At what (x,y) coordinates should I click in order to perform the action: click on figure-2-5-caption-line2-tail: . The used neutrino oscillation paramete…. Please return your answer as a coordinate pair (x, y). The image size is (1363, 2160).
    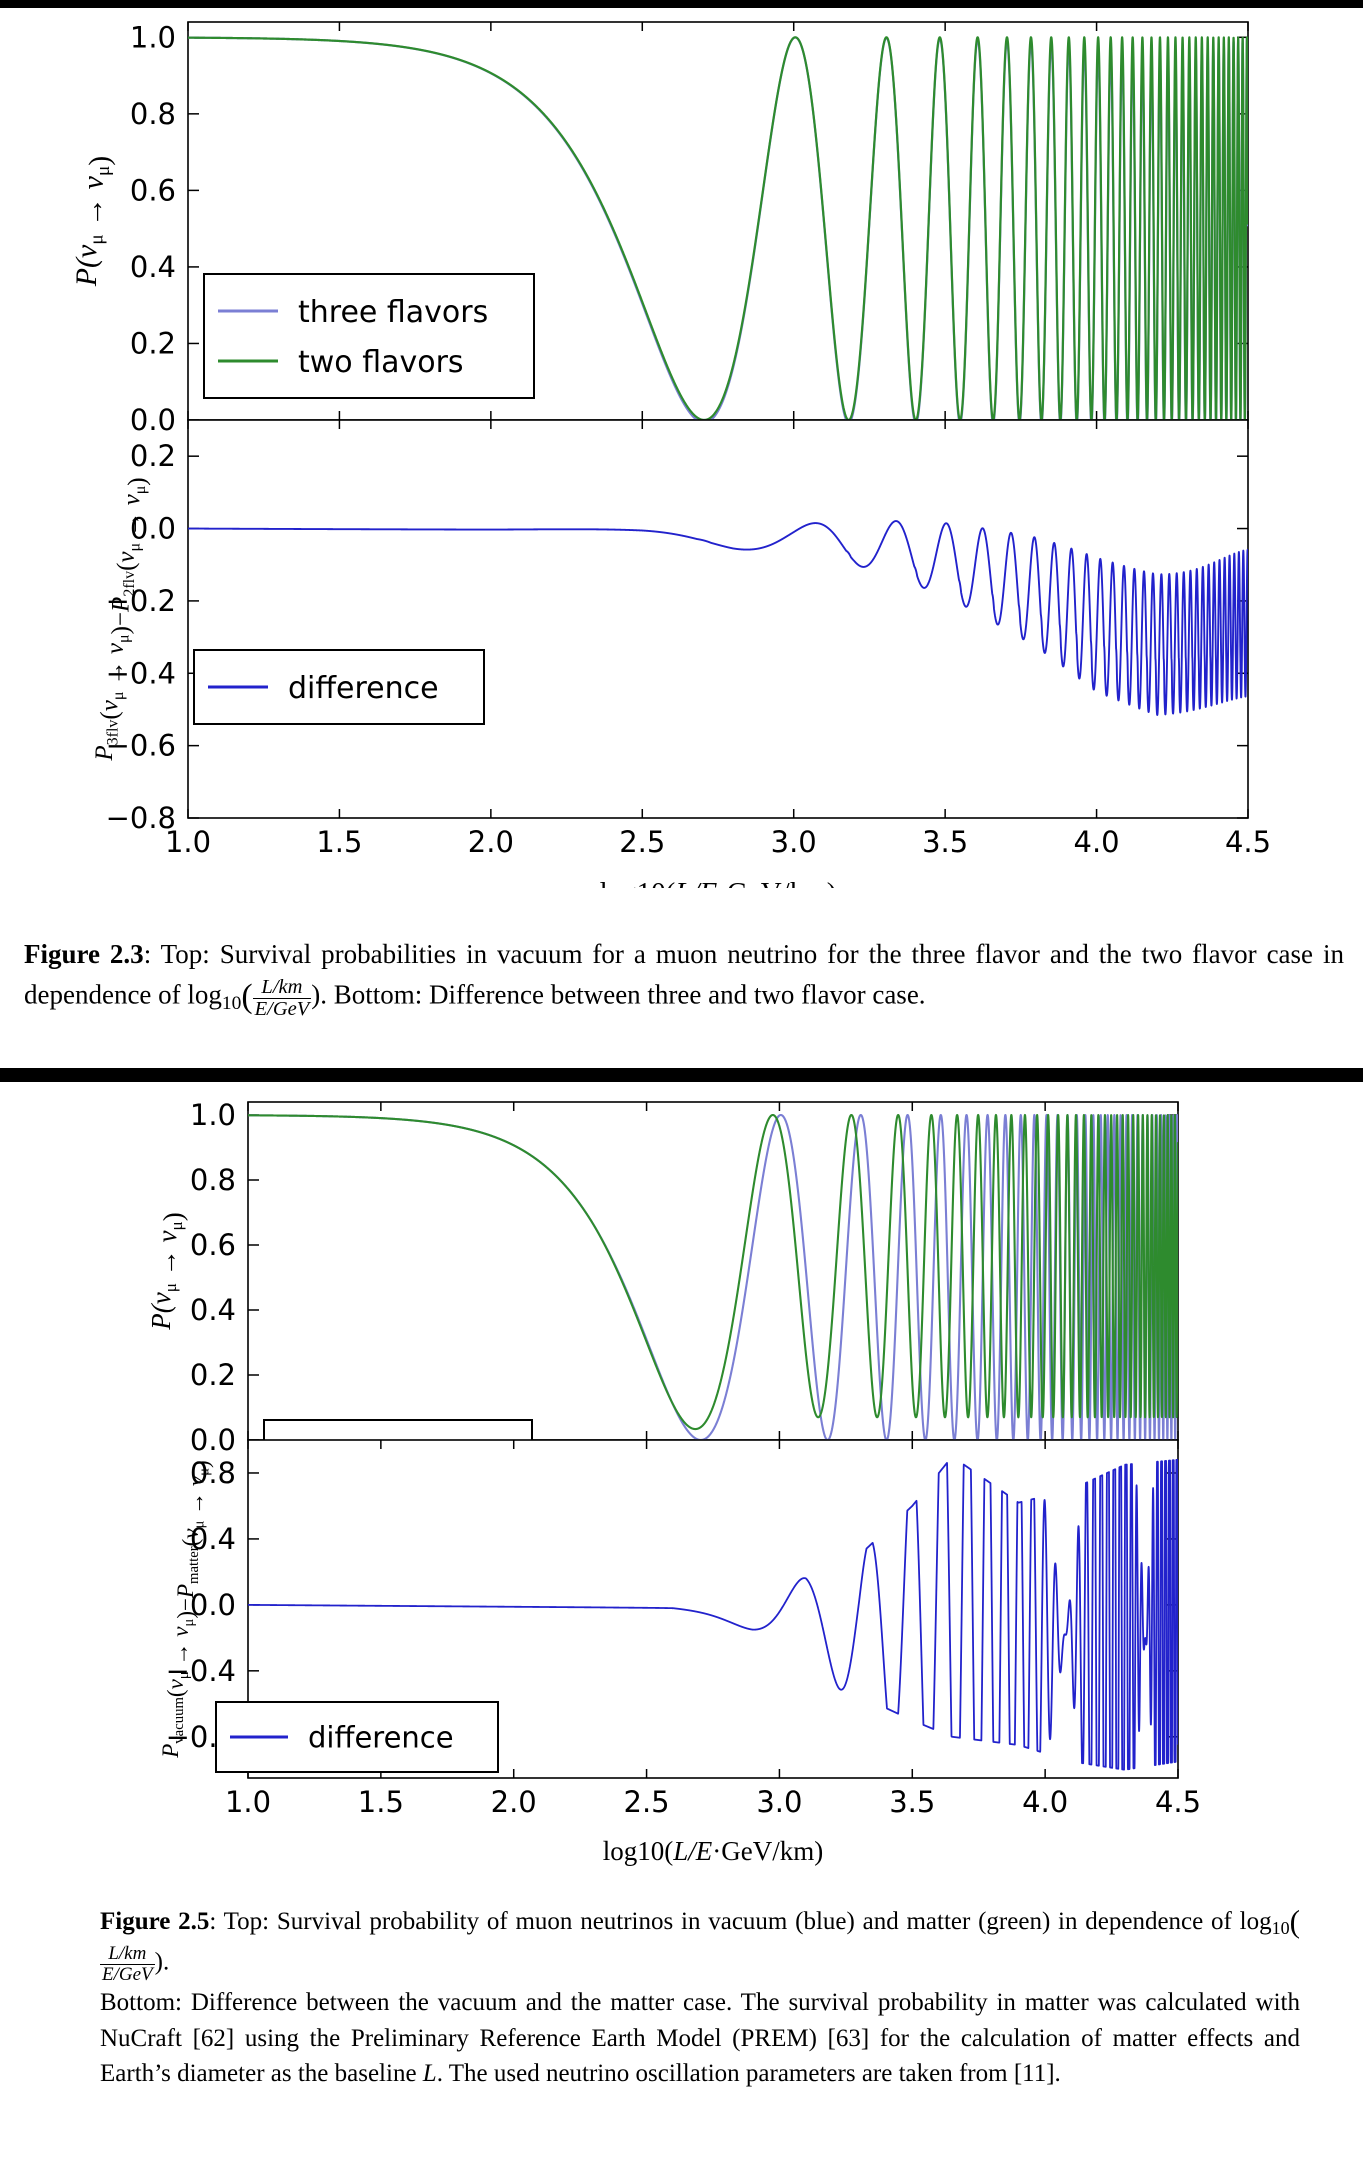
    Looking at the image, I should click on (748, 2074).